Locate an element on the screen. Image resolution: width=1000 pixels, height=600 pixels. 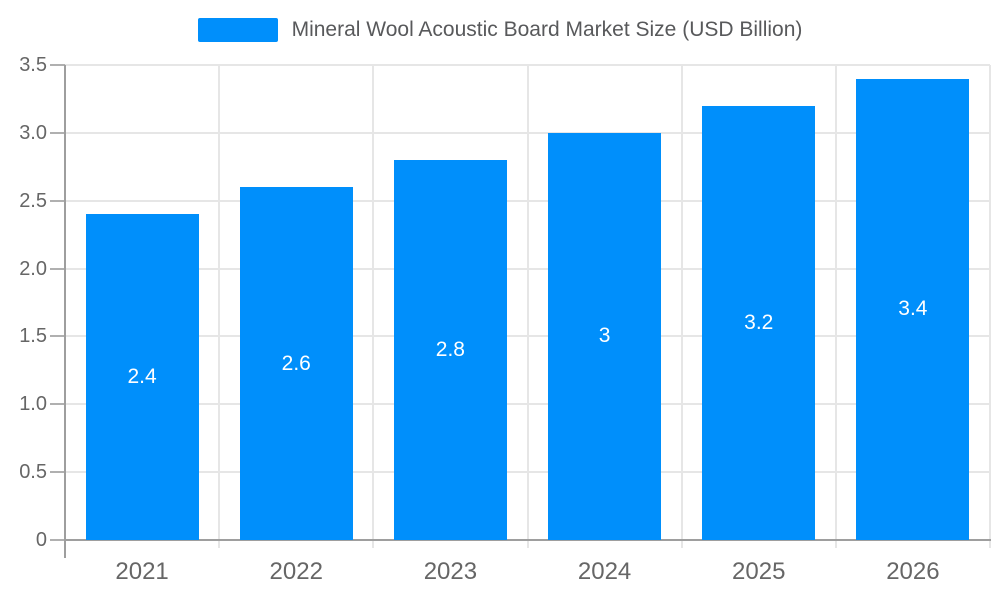
legend-swatch-icon is located at coordinates (237, 30).